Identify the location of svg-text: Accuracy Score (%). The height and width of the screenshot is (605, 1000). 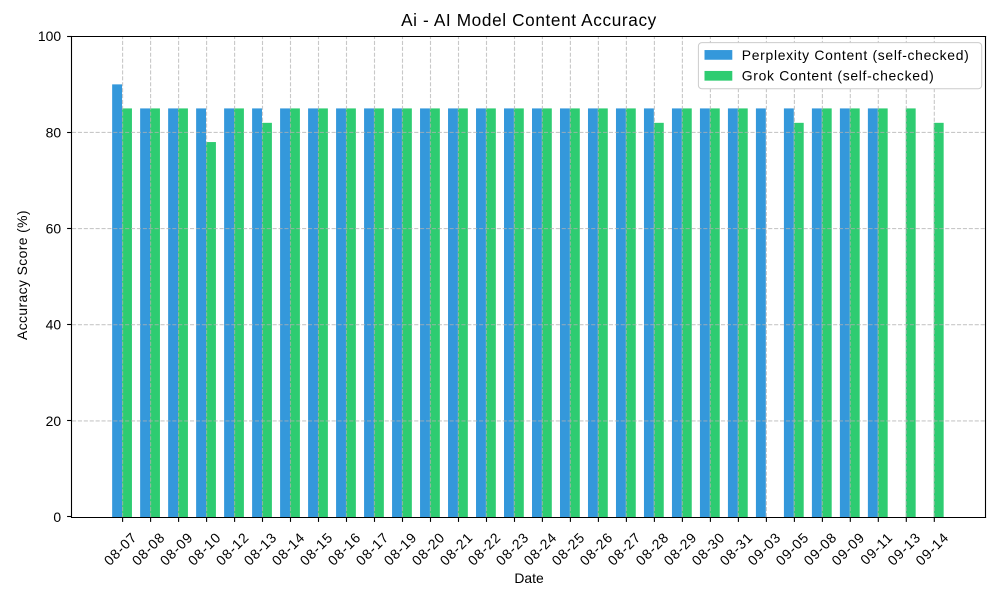
(22, 275).